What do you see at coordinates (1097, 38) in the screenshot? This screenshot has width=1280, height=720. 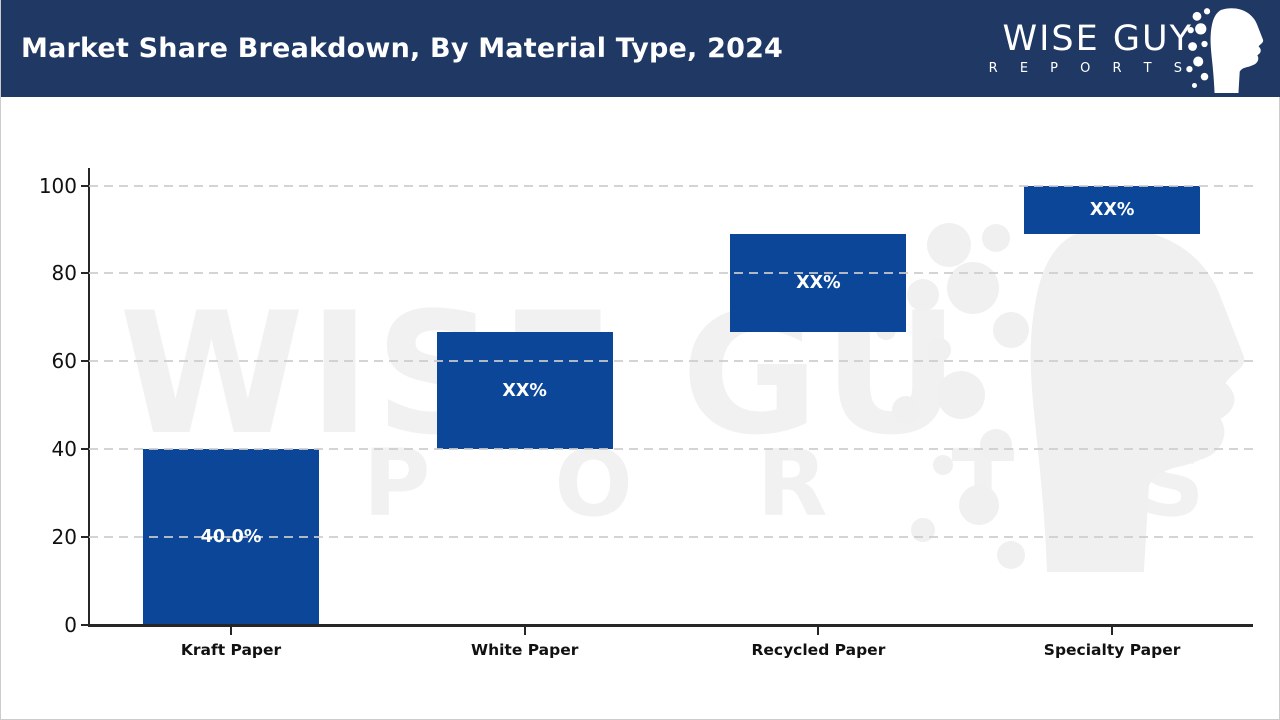 I see `wiseguy-logo-line1: WISE GUY` at bounding box center [1097, 38].